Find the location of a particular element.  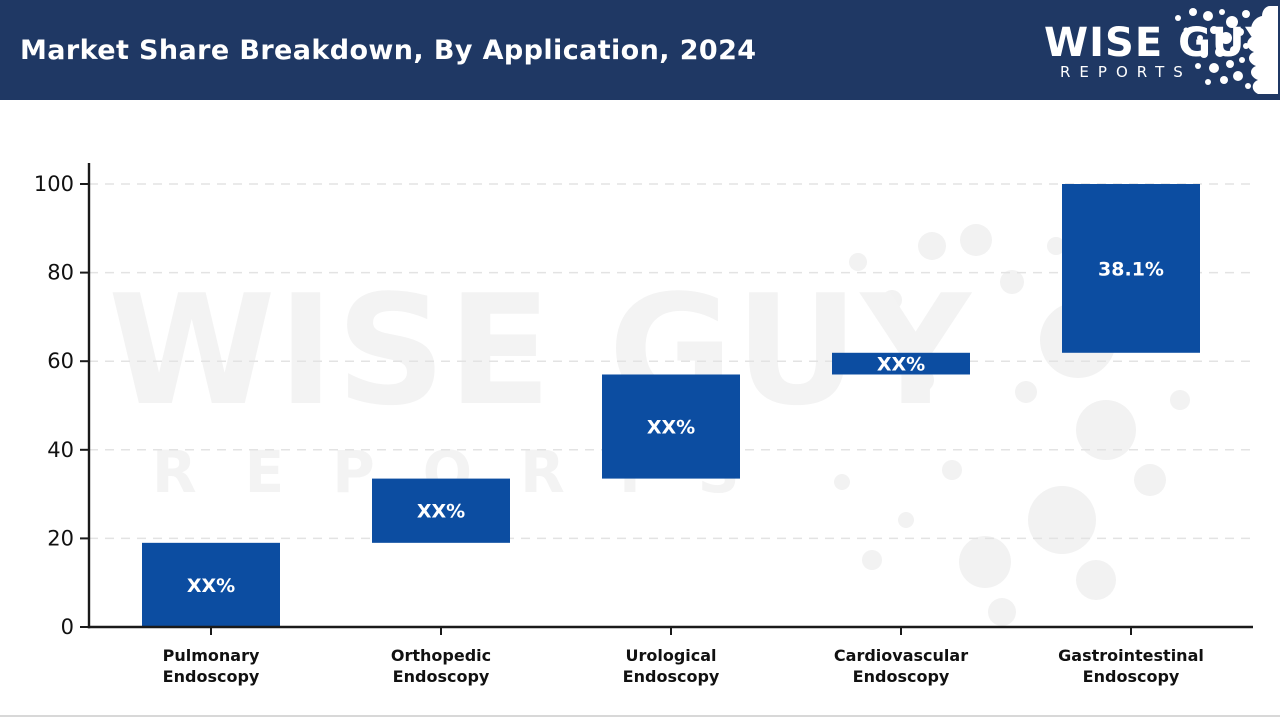

y-tick-label: 0 is located at coordinates (67, 627).